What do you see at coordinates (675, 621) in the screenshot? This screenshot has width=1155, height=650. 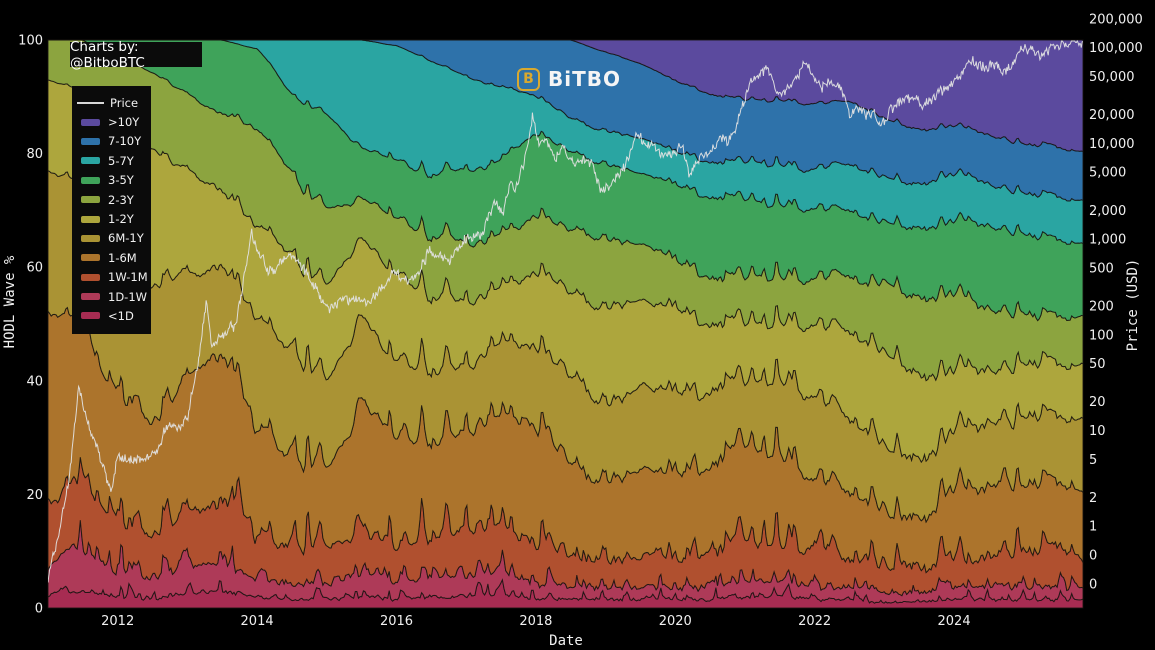 I see `x-tick-2020: 2020` at bounding box center [675, 621].